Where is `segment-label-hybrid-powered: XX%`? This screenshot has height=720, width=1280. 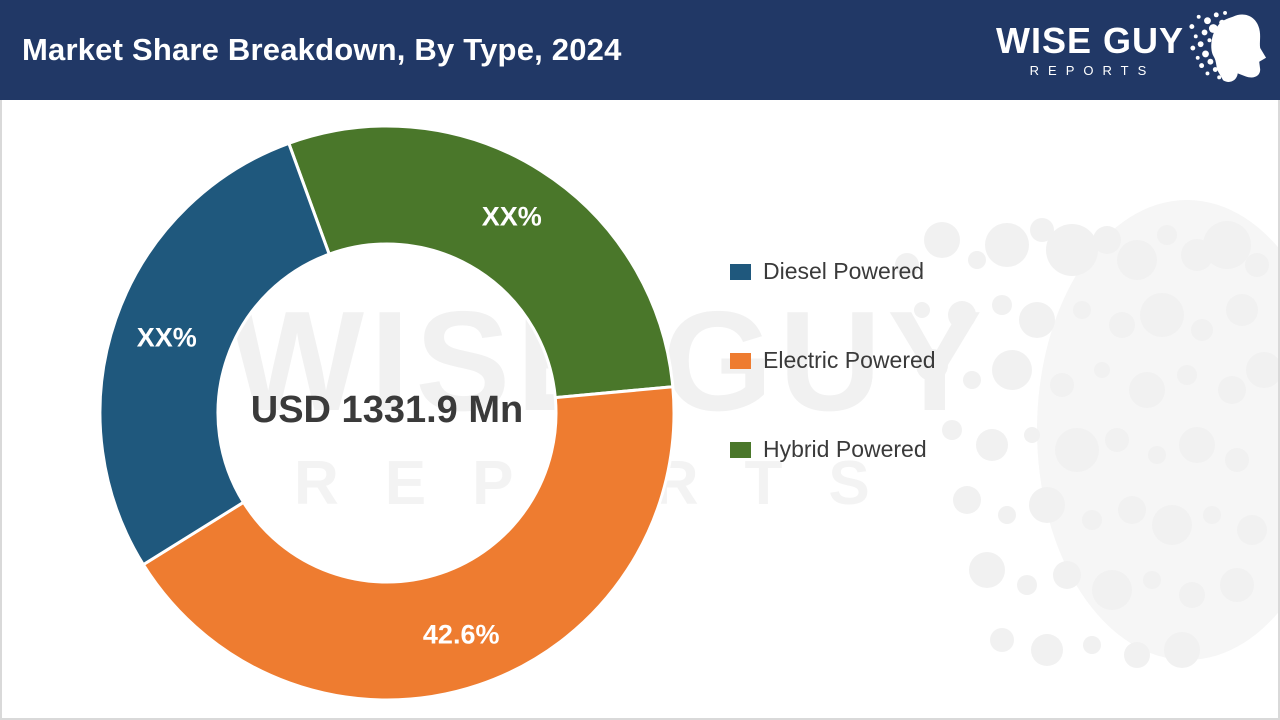
segment-label-hybrid-powered: XX% is located at coordinates (512, 217).